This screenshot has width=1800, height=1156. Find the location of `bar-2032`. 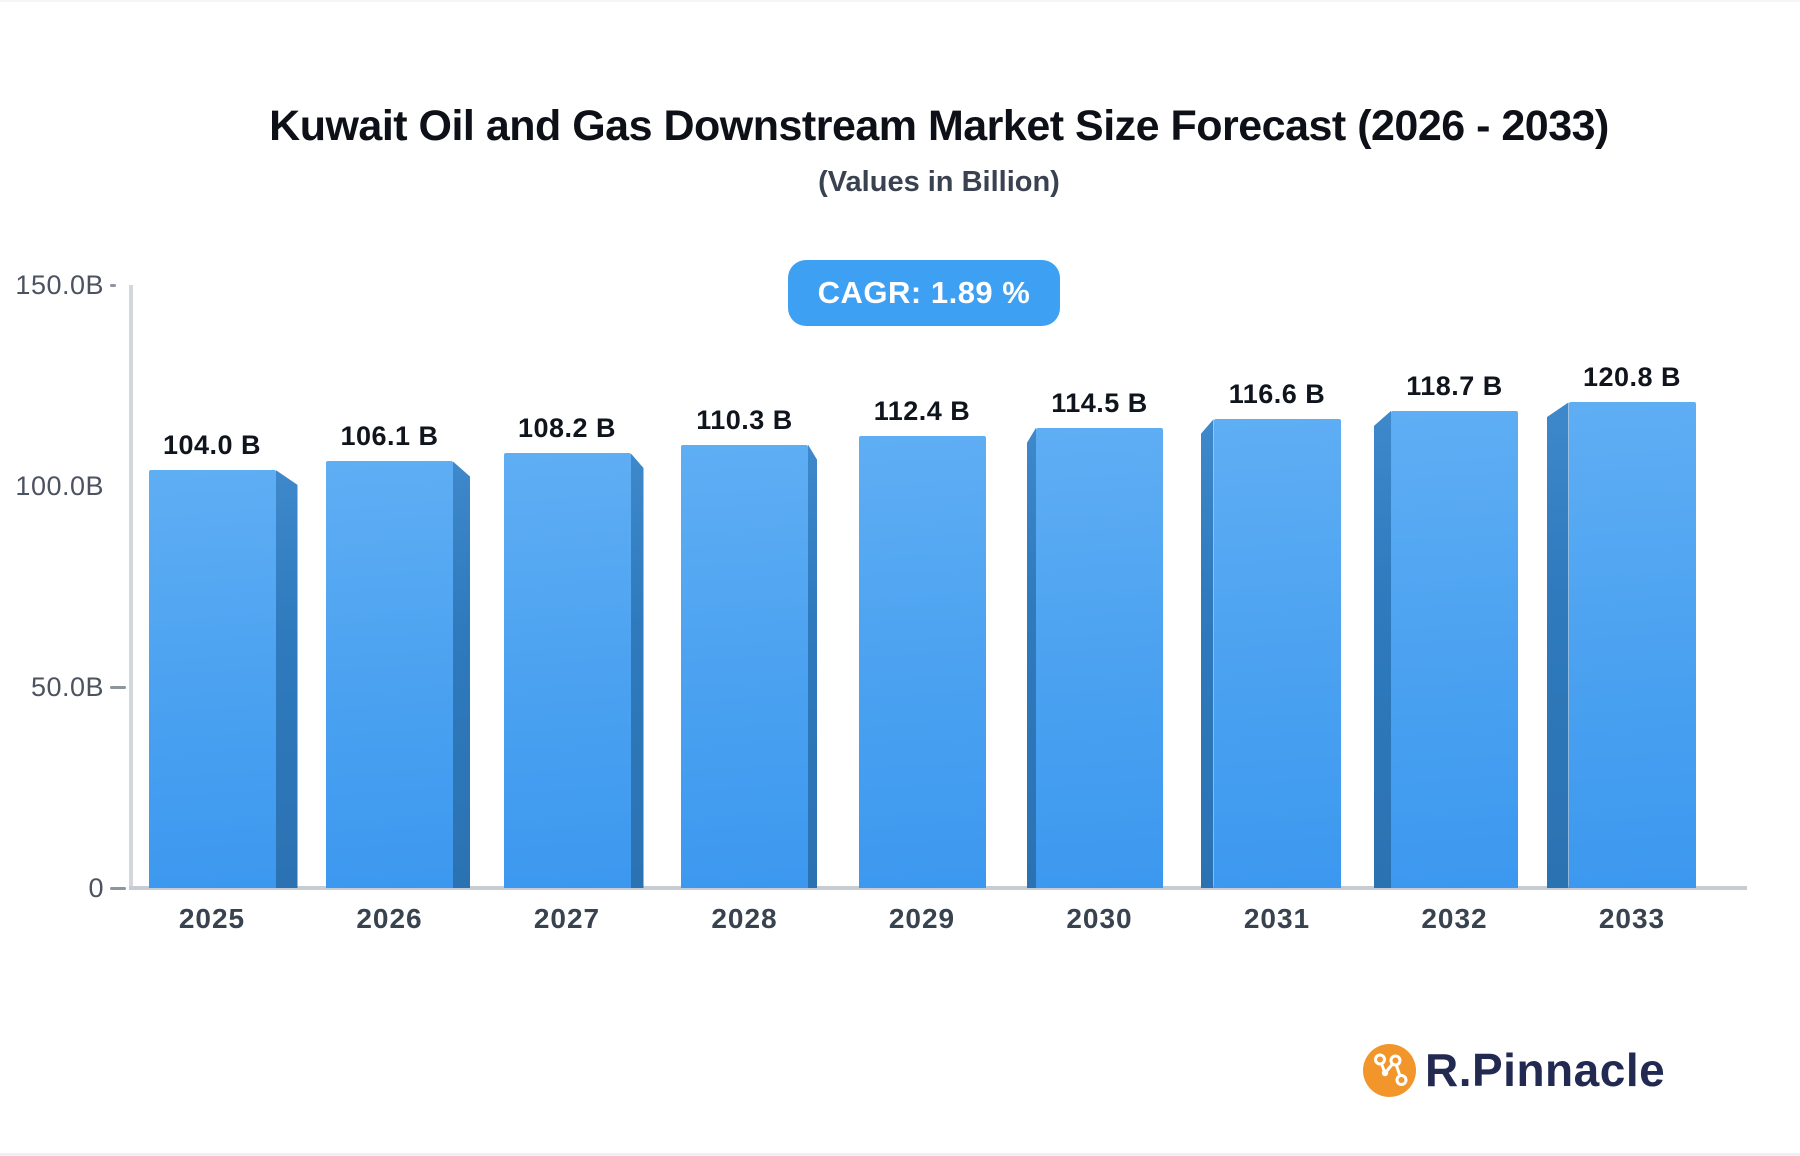

bar-2032 is located at coordinates (1454, 649).